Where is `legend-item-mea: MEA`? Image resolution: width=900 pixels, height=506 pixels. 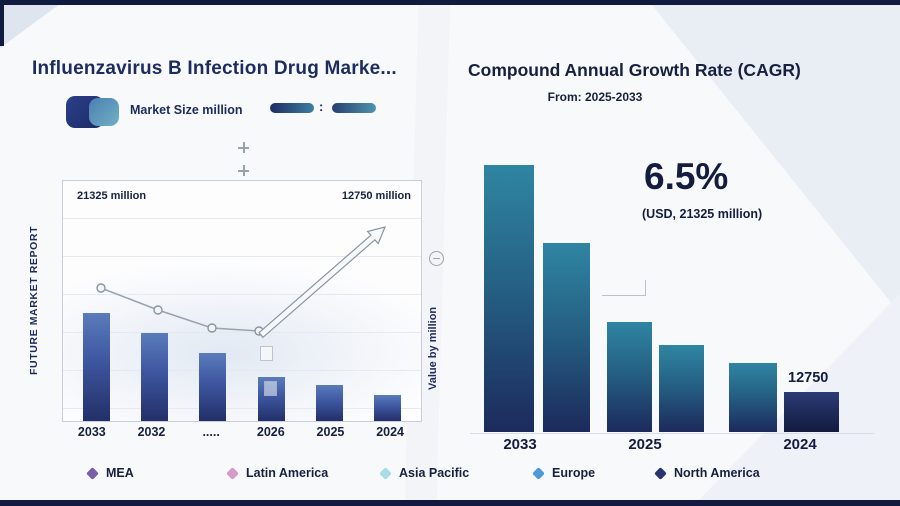 legend-item-mea: MEA is located at coordinates (110, 473).